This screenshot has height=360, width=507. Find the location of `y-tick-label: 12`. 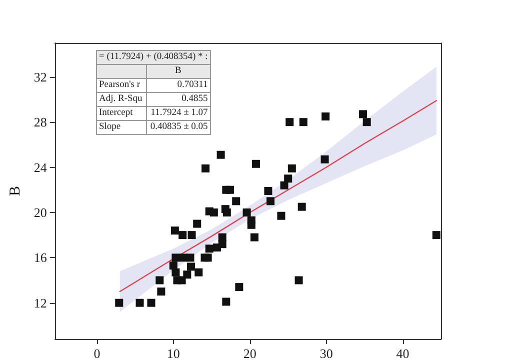

y-tick-label: 12 is located at coordinates (40, 302).